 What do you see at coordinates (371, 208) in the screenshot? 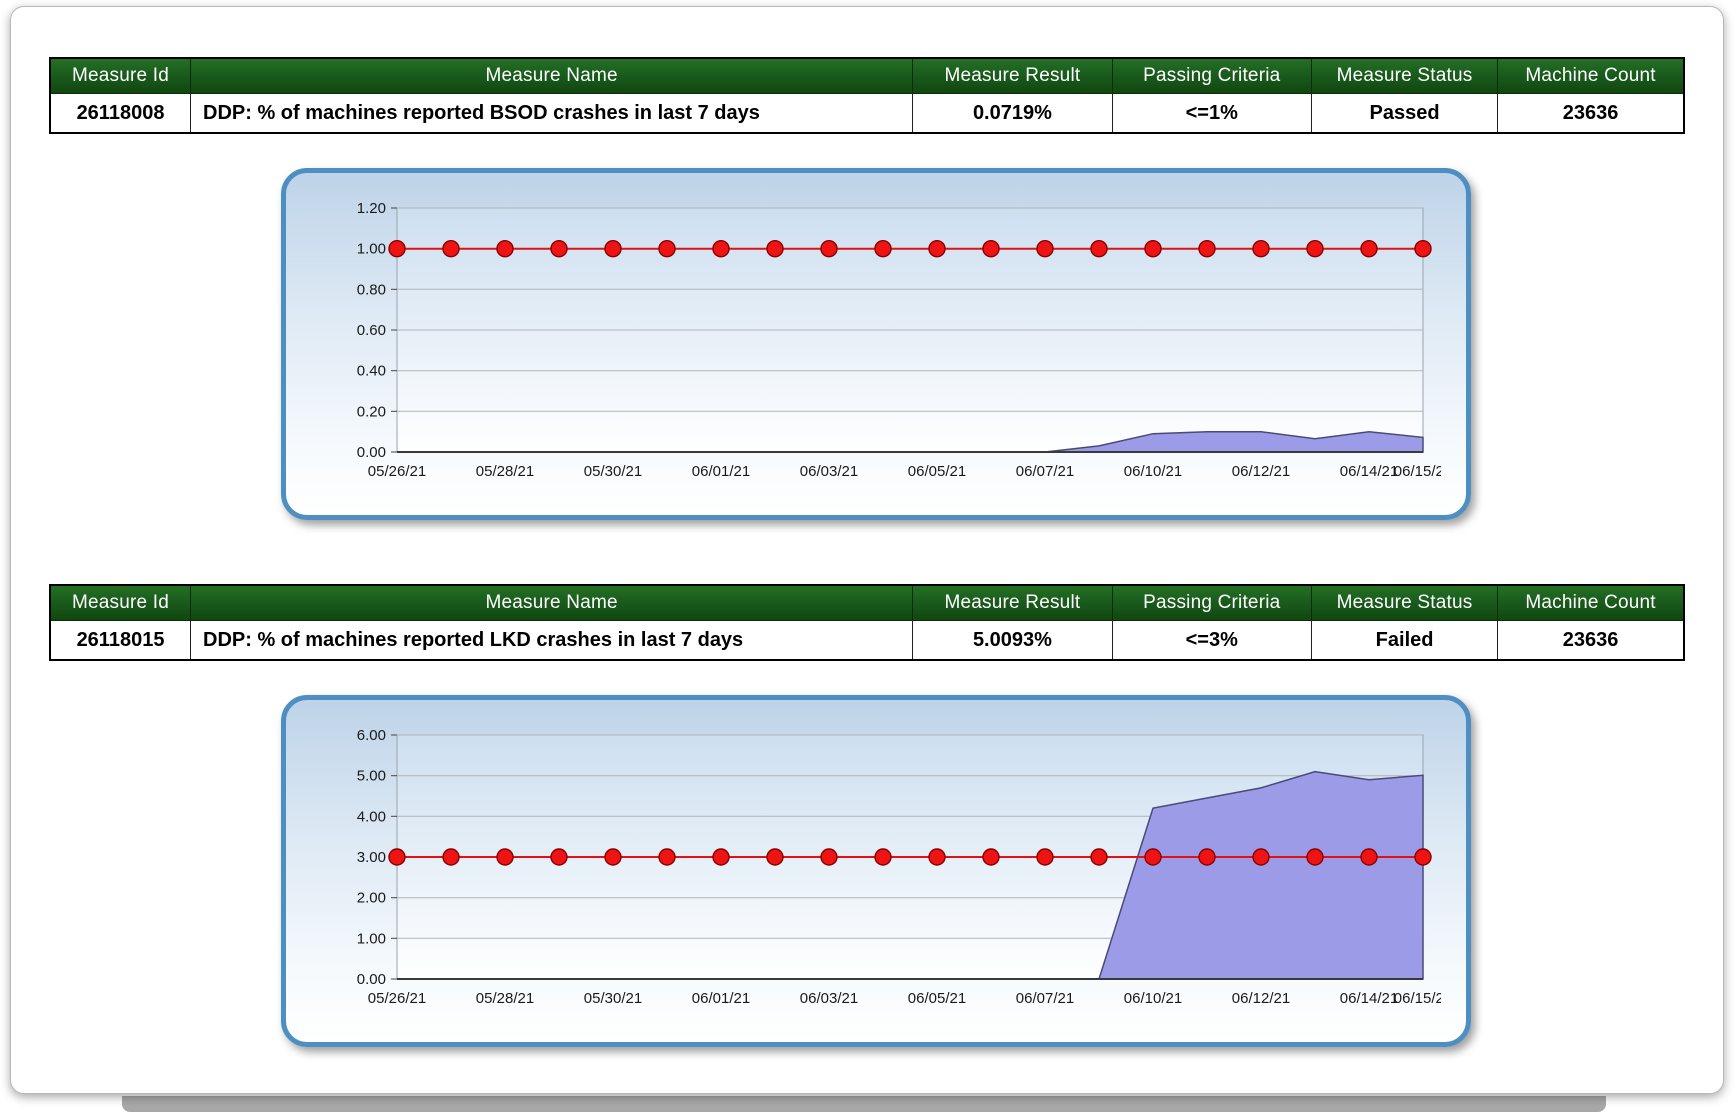
I see `svg-text: 1.20` at bounding box center [371, 208].